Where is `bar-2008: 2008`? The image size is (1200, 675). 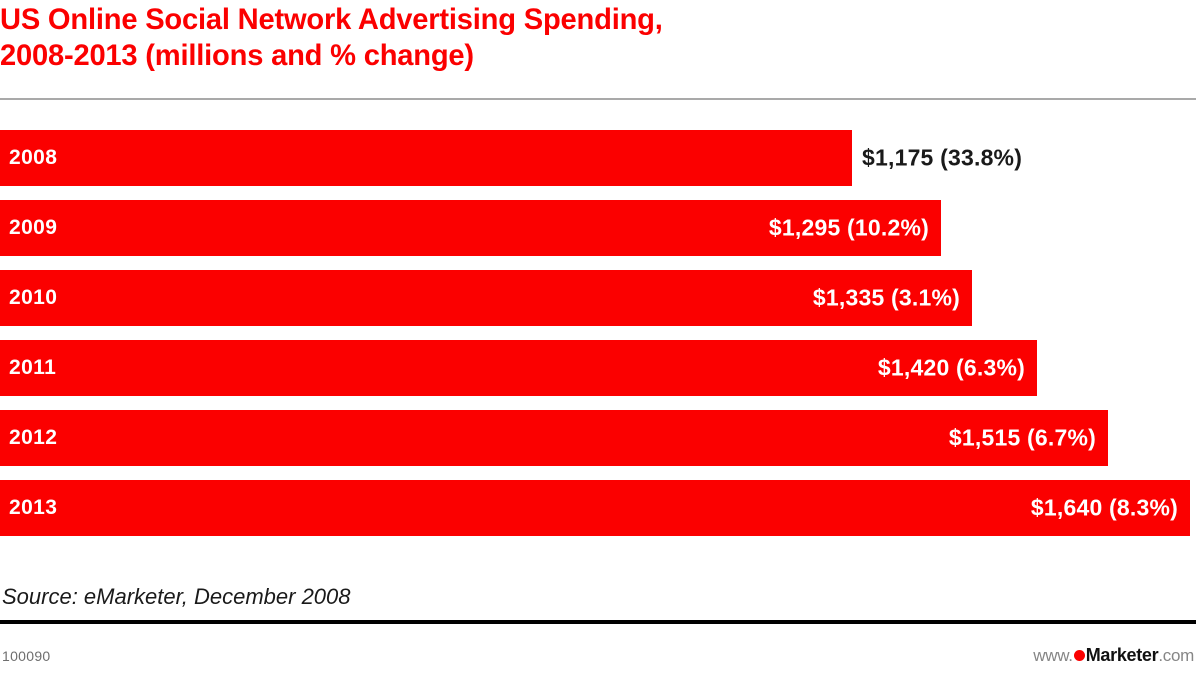
bar-2008: 2008 is located at coordinates (426, 158).